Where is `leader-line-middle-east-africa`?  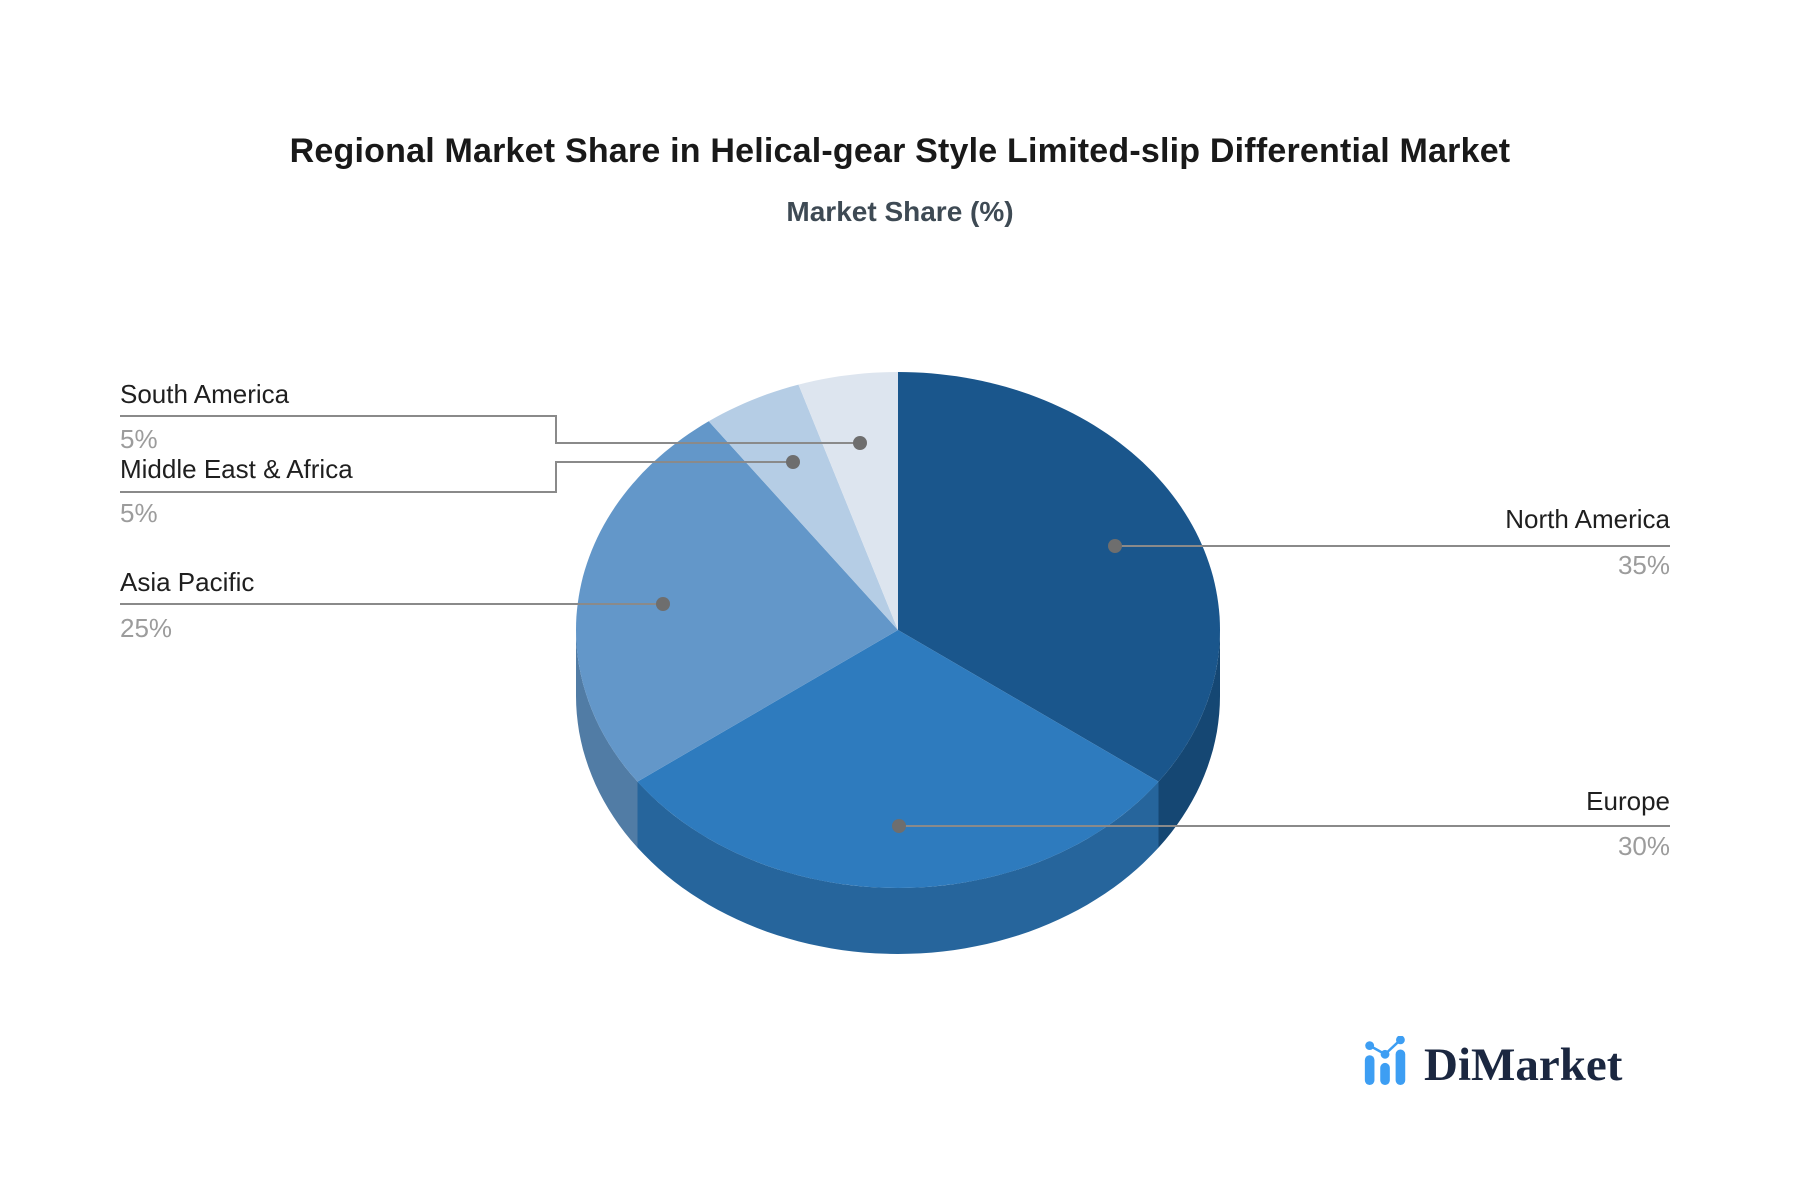 leader-line-middle-east-africa is located at coordinates (456, 477).